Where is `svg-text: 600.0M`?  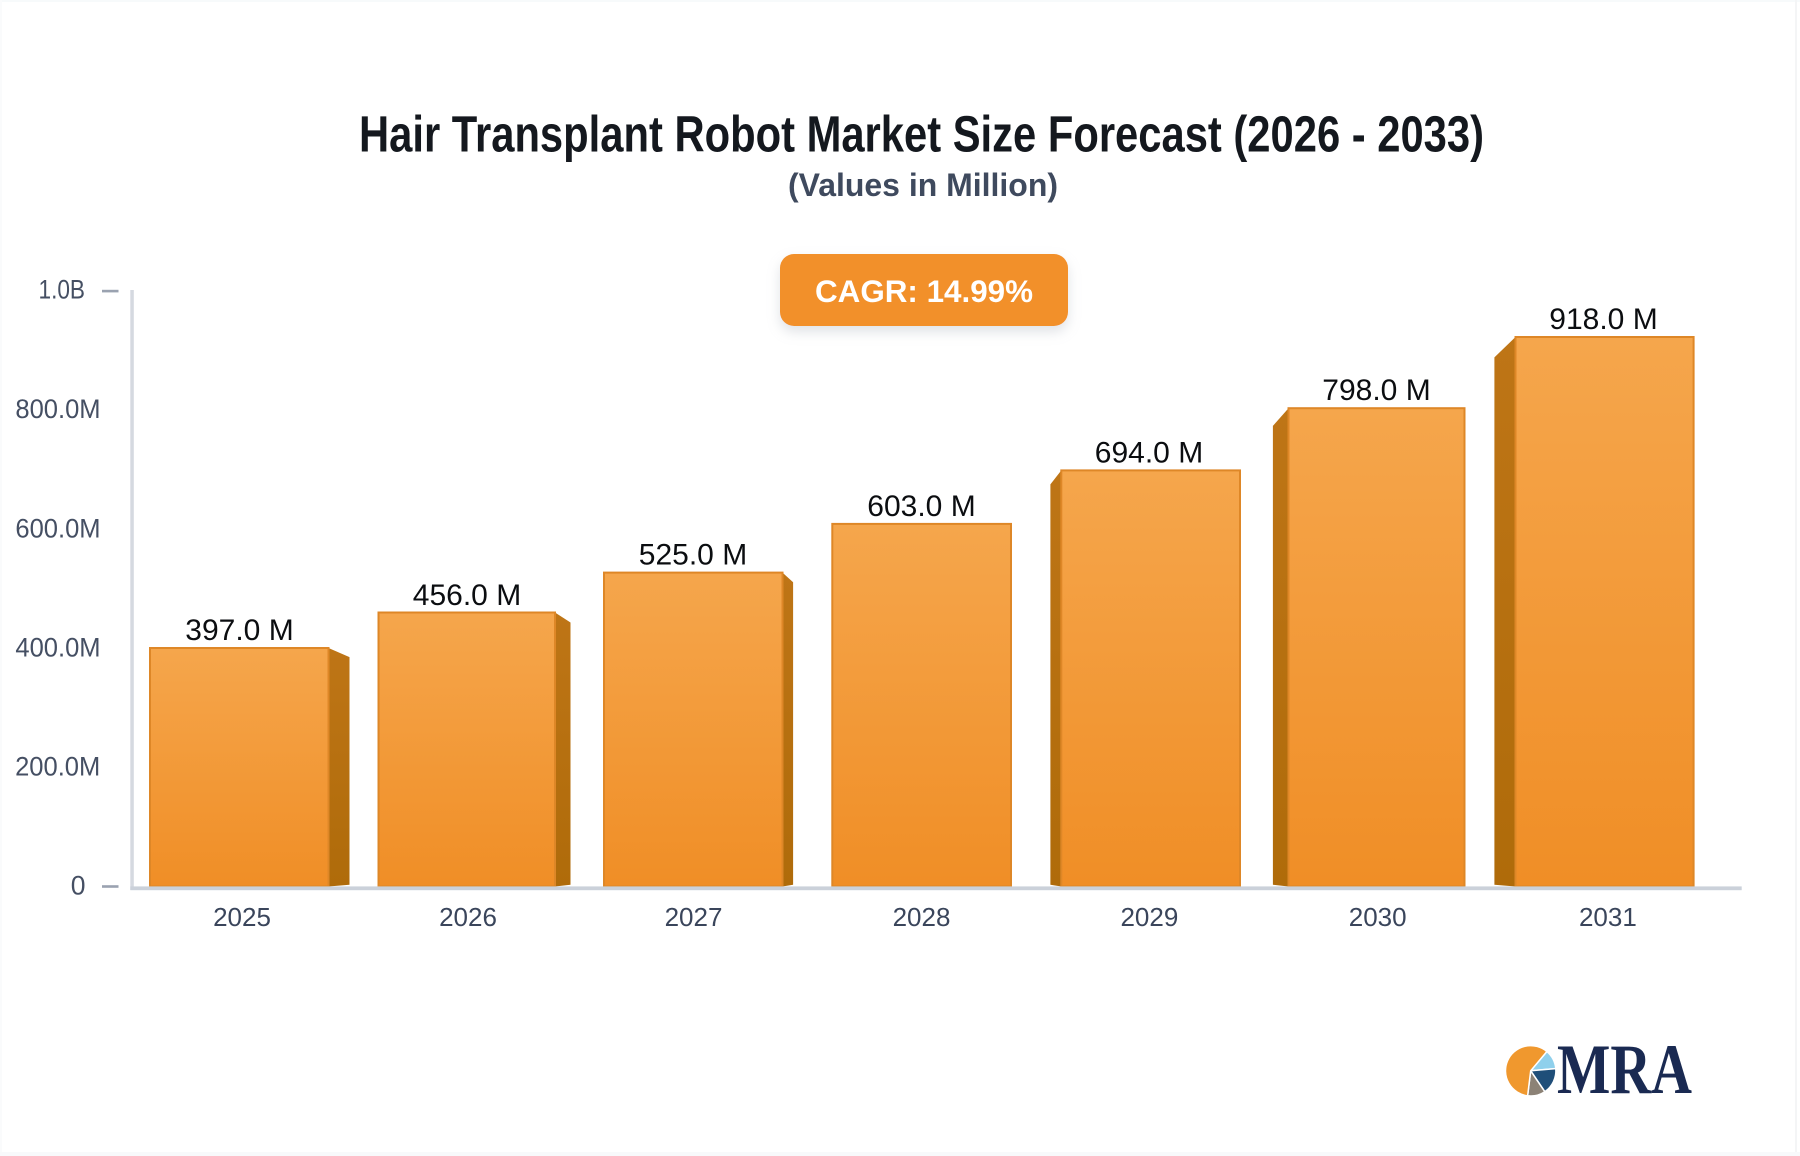
svg-text: 600.0M is located at coordinates (57, 528).